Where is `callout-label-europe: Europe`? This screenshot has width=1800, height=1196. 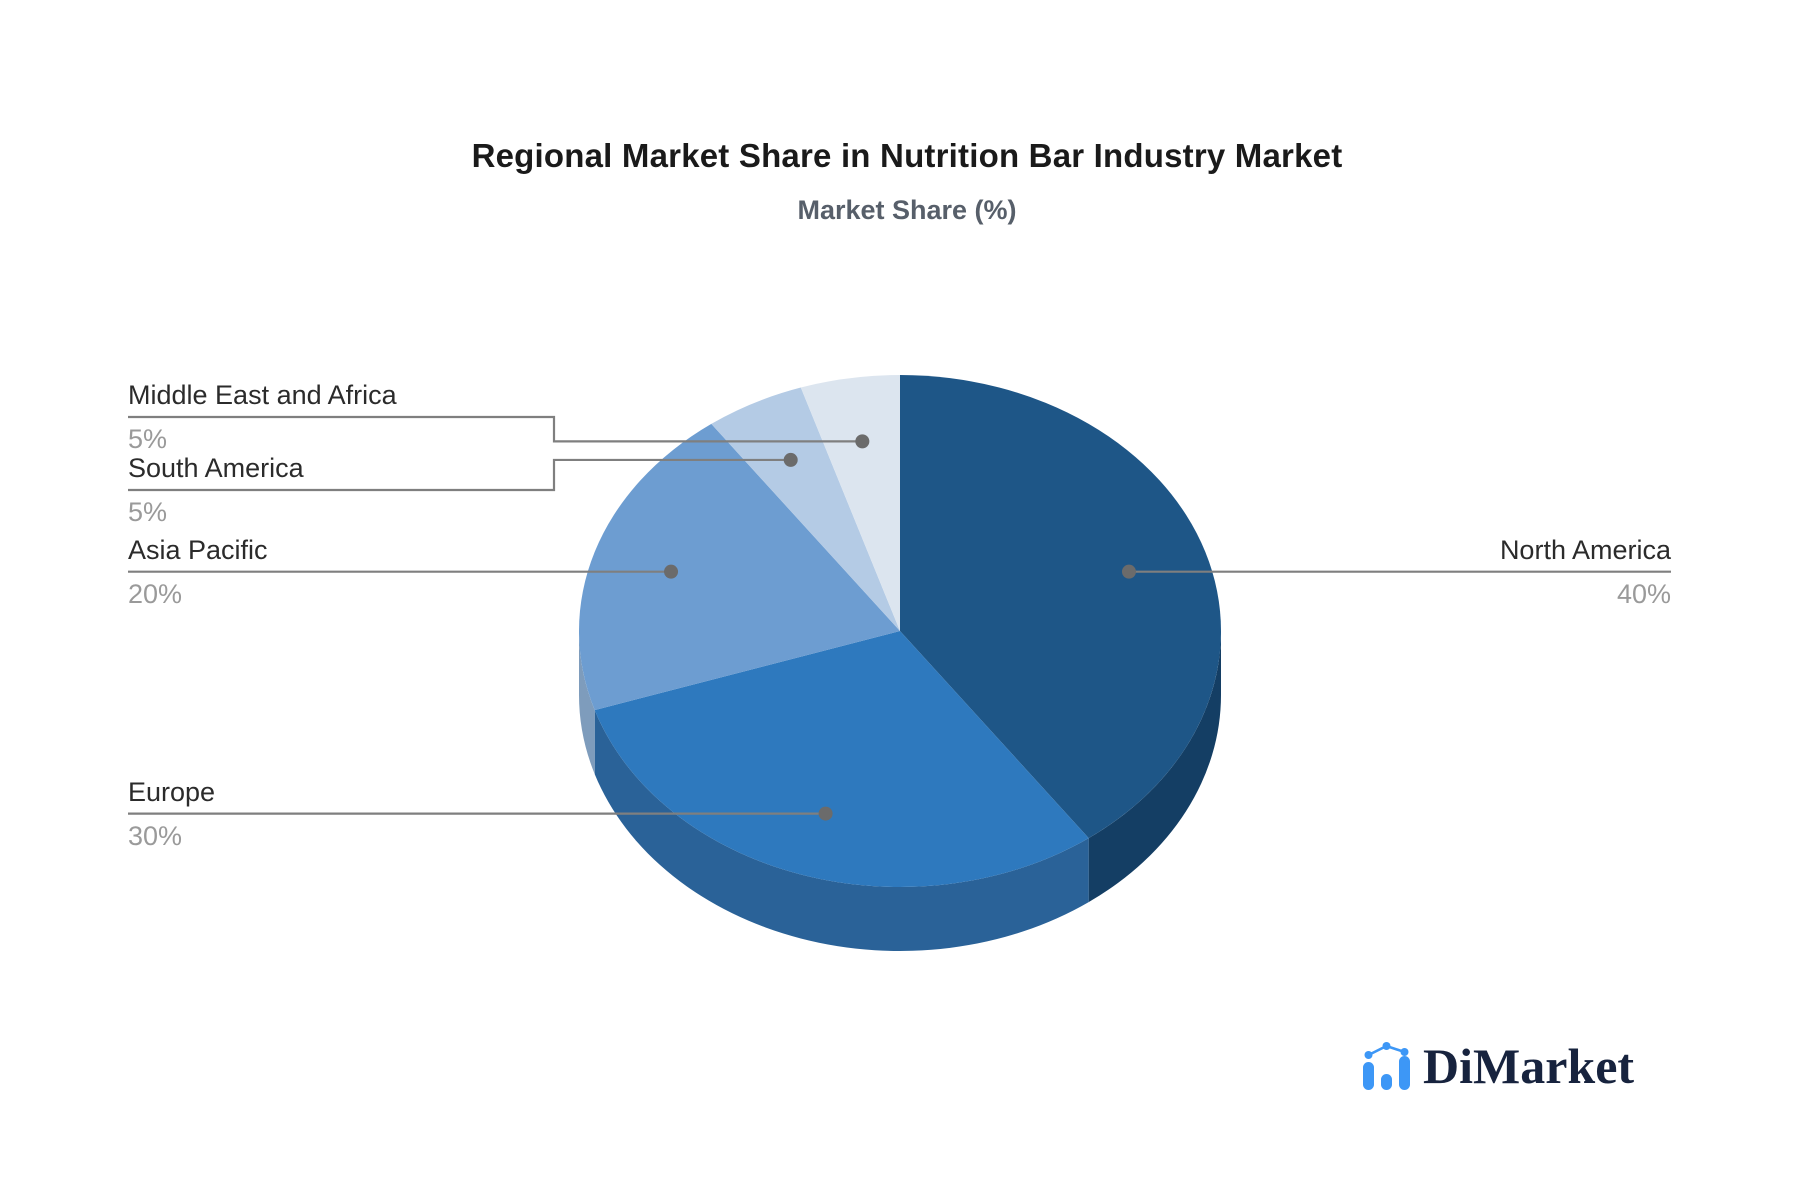
callout-label-europe: Europe is located at coordinates (172, 791).